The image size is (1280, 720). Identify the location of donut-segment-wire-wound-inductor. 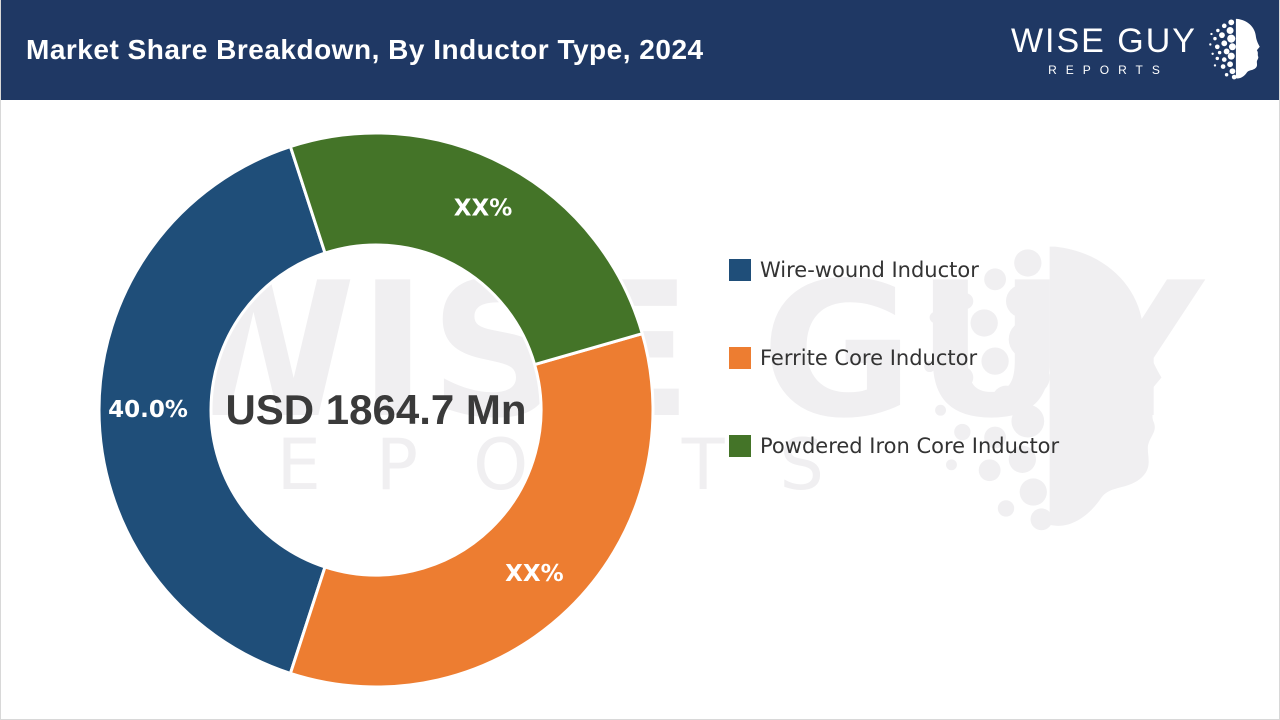
(212, 410).